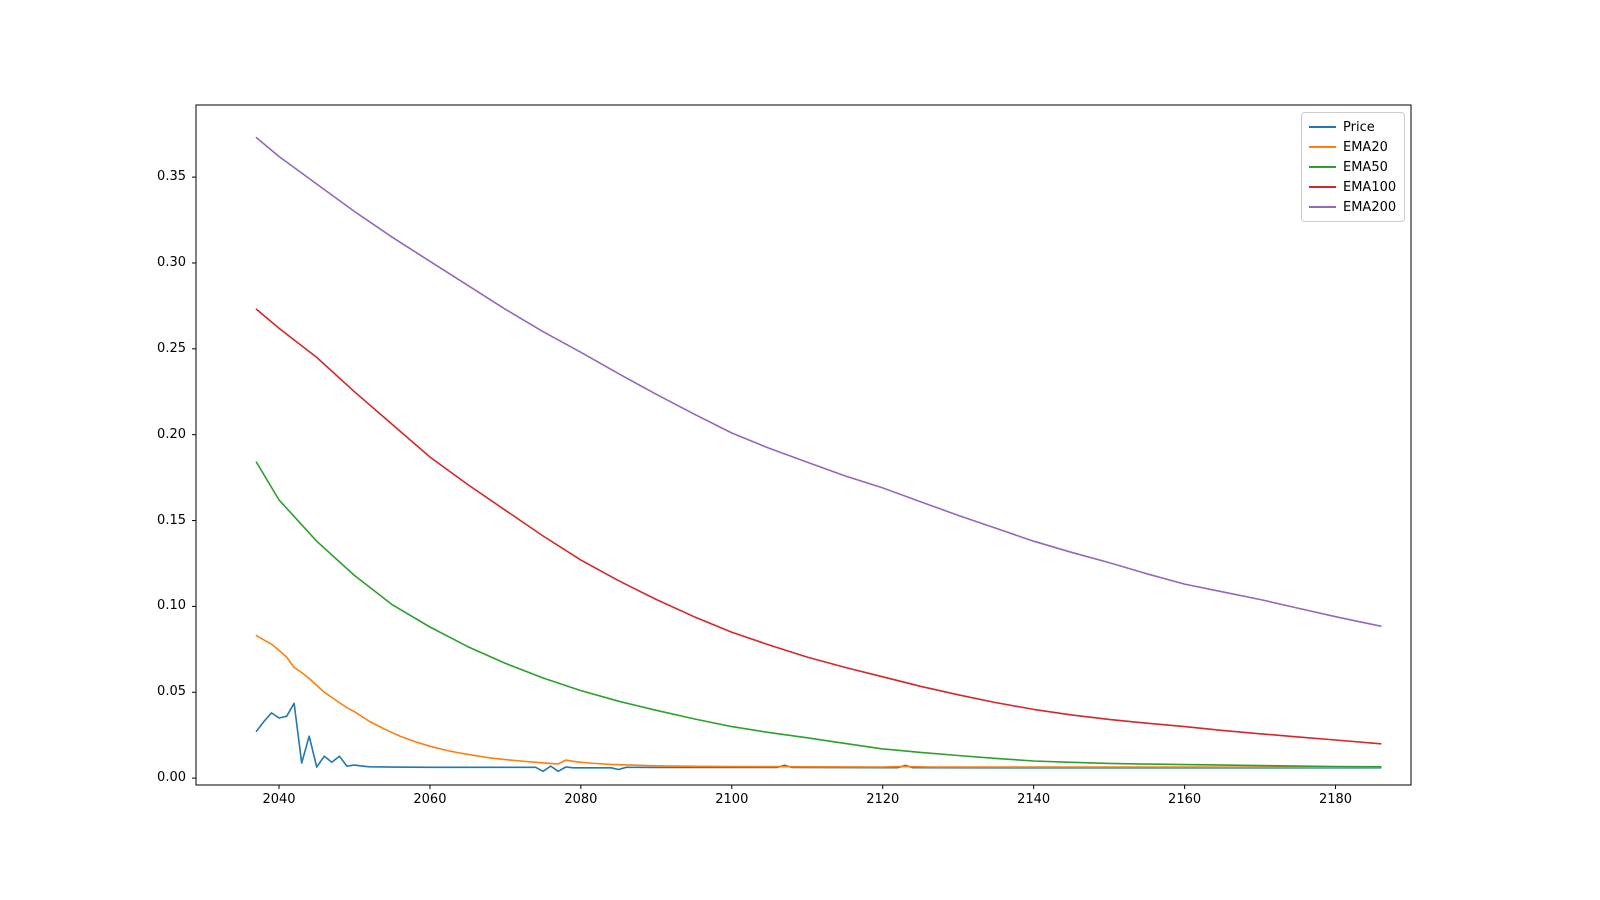  What do you see at coordinates (1322, 167) in the screenshot?
I see `ema50-line-swatch` at bounding box center [1322, 167].